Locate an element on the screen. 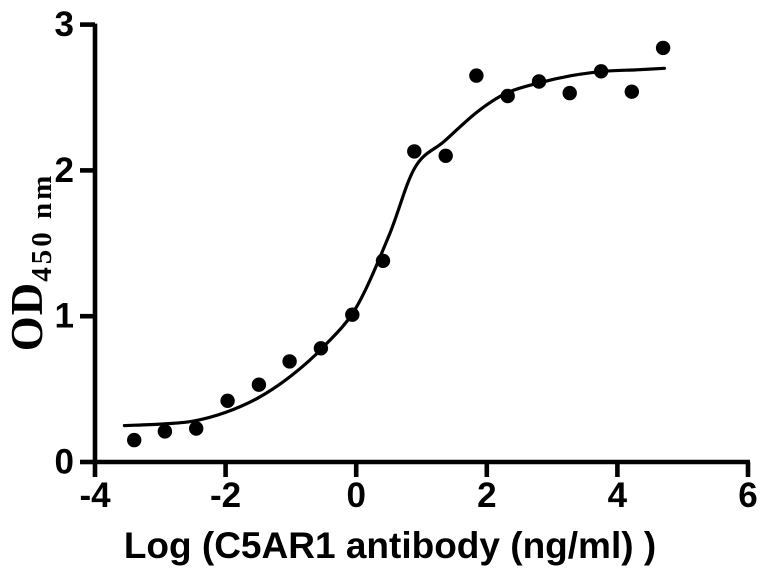 This screenshot has width=769, height=577. x-tick-label: 6 is located at coordinates (747, 495).